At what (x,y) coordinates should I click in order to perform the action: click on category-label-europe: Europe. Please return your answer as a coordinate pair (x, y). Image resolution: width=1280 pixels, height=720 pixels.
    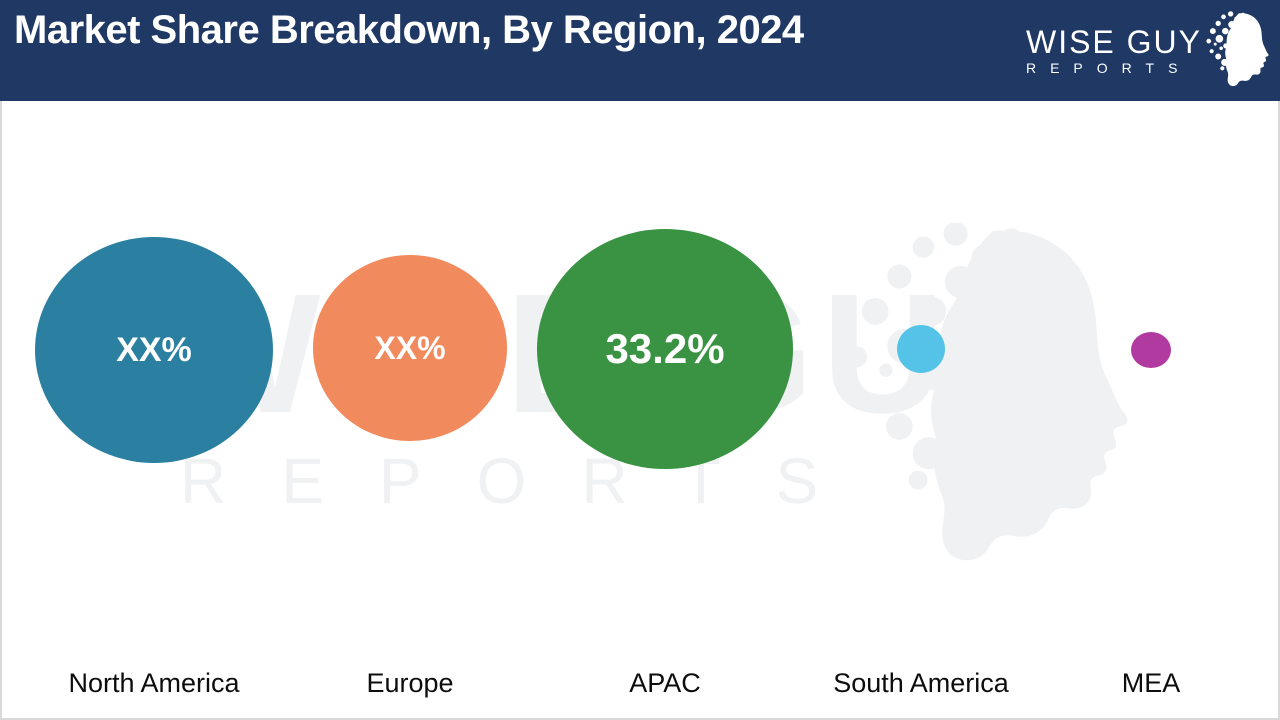
    Looking at the image, I should click on (410, 683).